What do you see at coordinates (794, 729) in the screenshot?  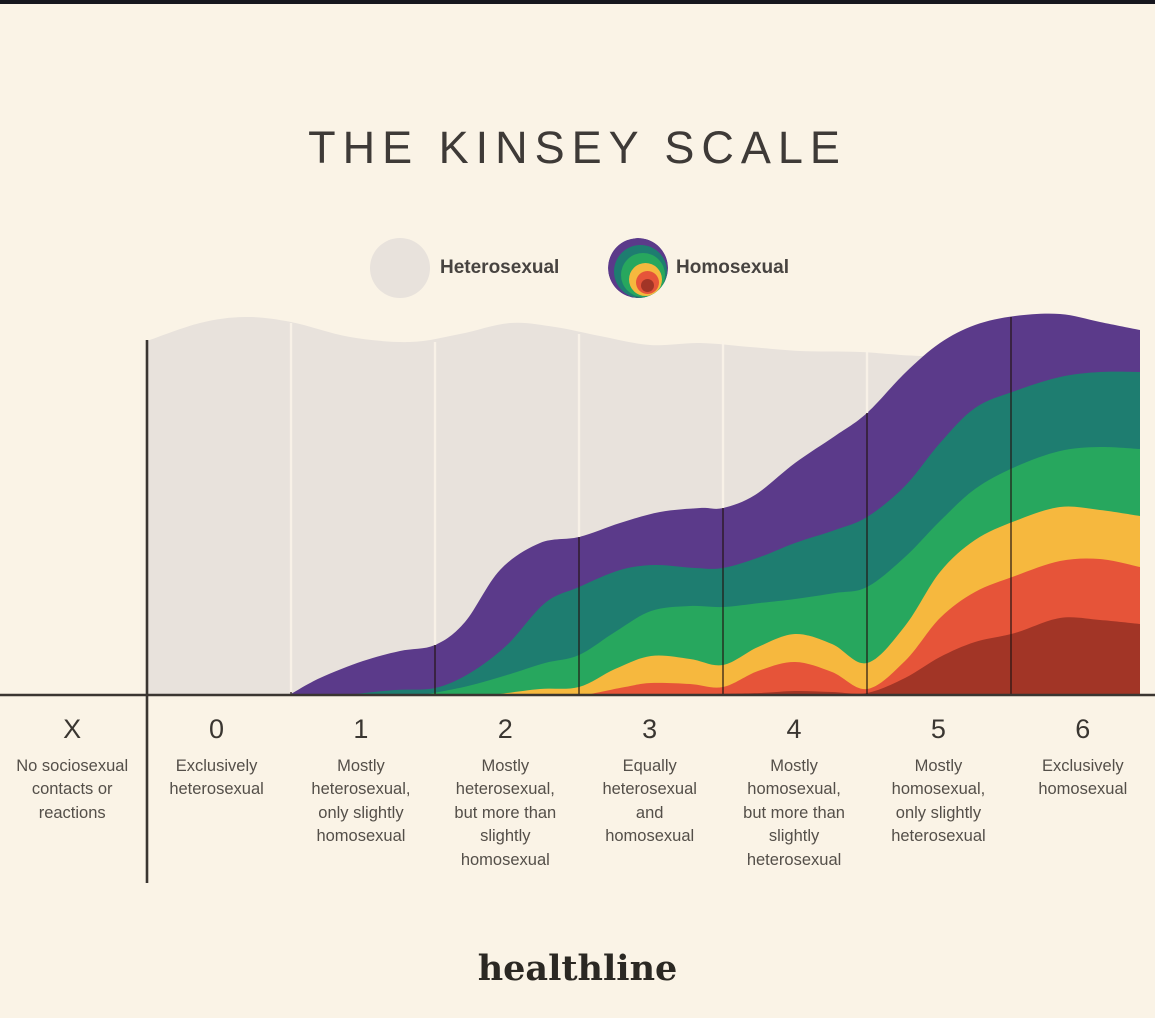 I see `scale-value: 4` at bounding box center [794, 729].